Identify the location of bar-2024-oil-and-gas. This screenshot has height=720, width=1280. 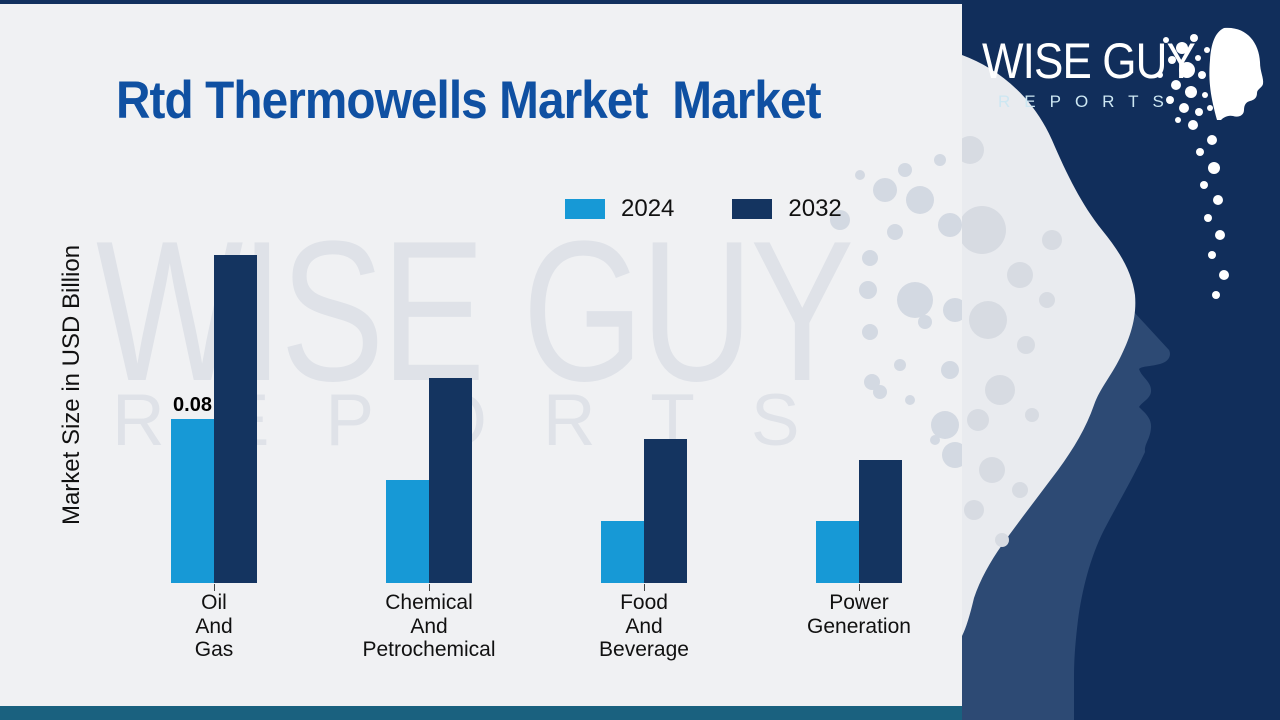
(192, 501).